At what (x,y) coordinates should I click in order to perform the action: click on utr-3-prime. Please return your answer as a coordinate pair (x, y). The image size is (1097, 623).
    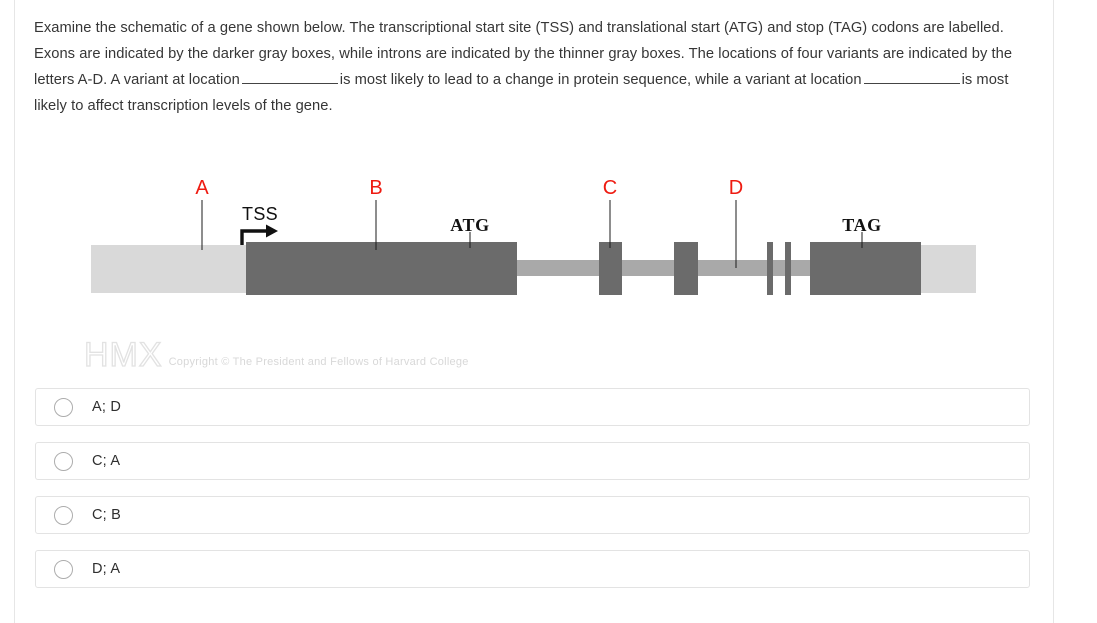
    Looking at the image, I should click on (948, 269).